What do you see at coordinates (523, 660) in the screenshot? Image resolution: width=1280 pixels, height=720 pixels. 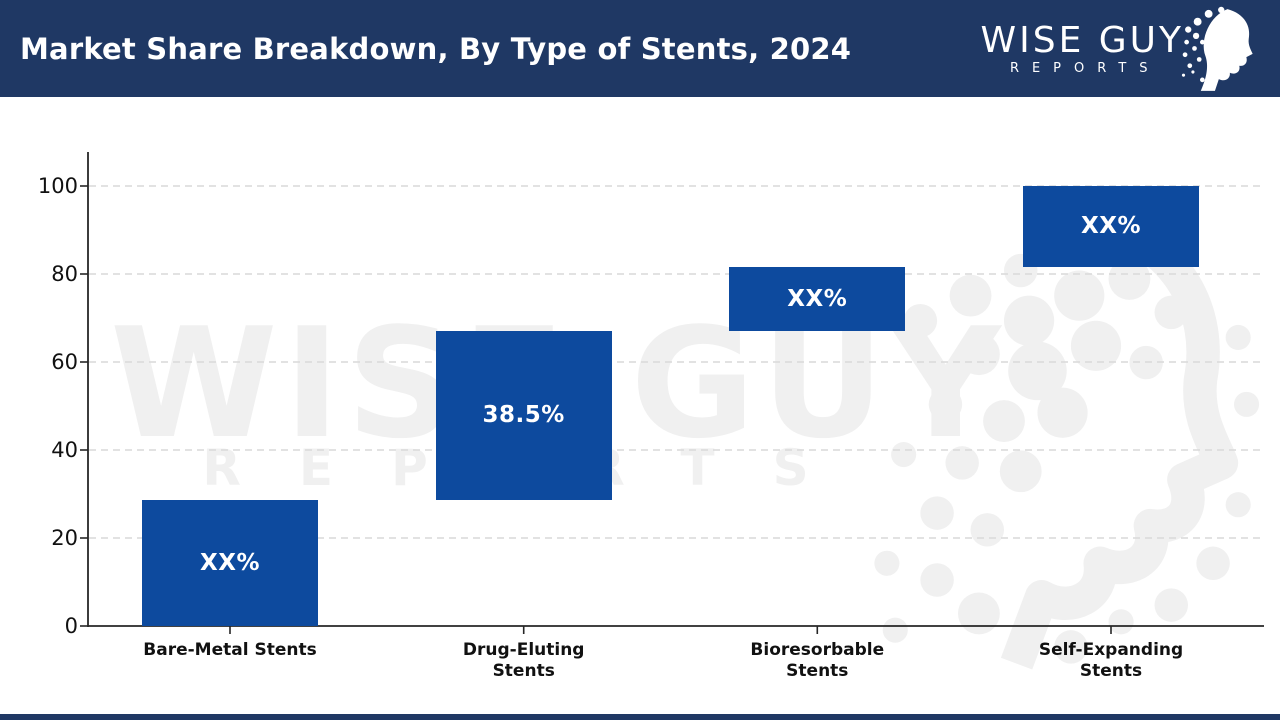 I see `x-category-label: Drug-Eluting Stents` at bounding box center [523, 660].